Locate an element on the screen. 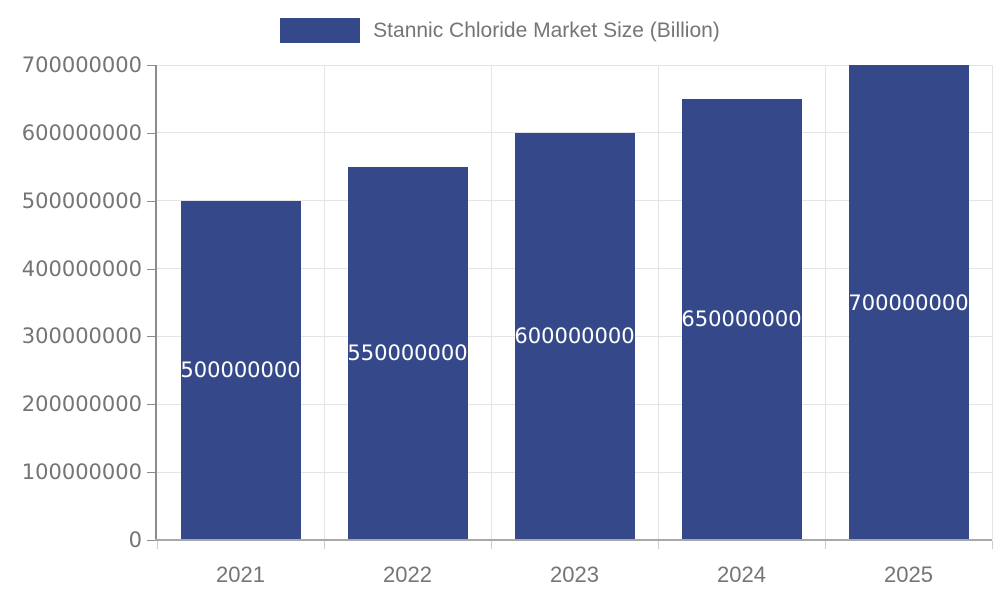 Image resolution: width=1000 pixels, height=600 pixels. legend-item: Stannic Chloride Market Size (Billion) is located at coordinates (500, 30).